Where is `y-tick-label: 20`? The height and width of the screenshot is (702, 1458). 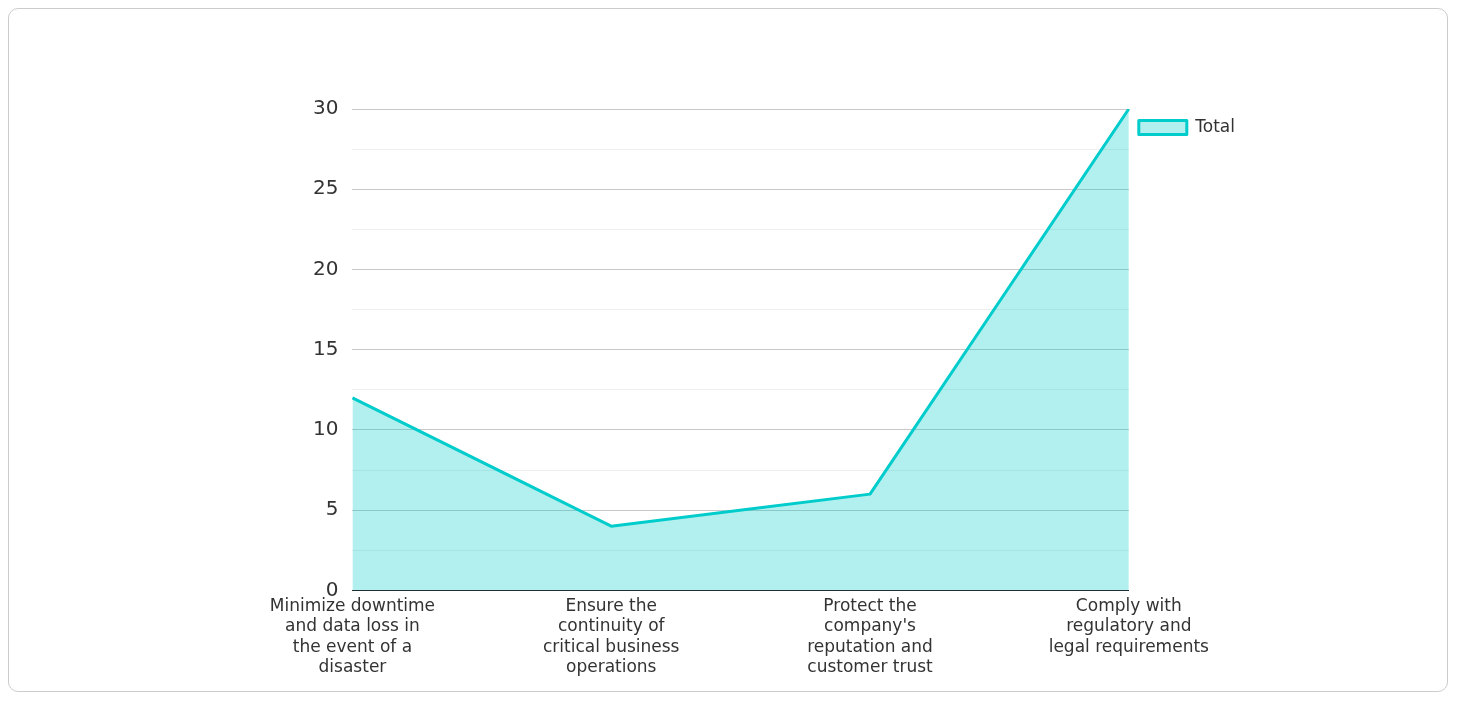 y-tick-label: 20 is located at coordinates (326, 267).